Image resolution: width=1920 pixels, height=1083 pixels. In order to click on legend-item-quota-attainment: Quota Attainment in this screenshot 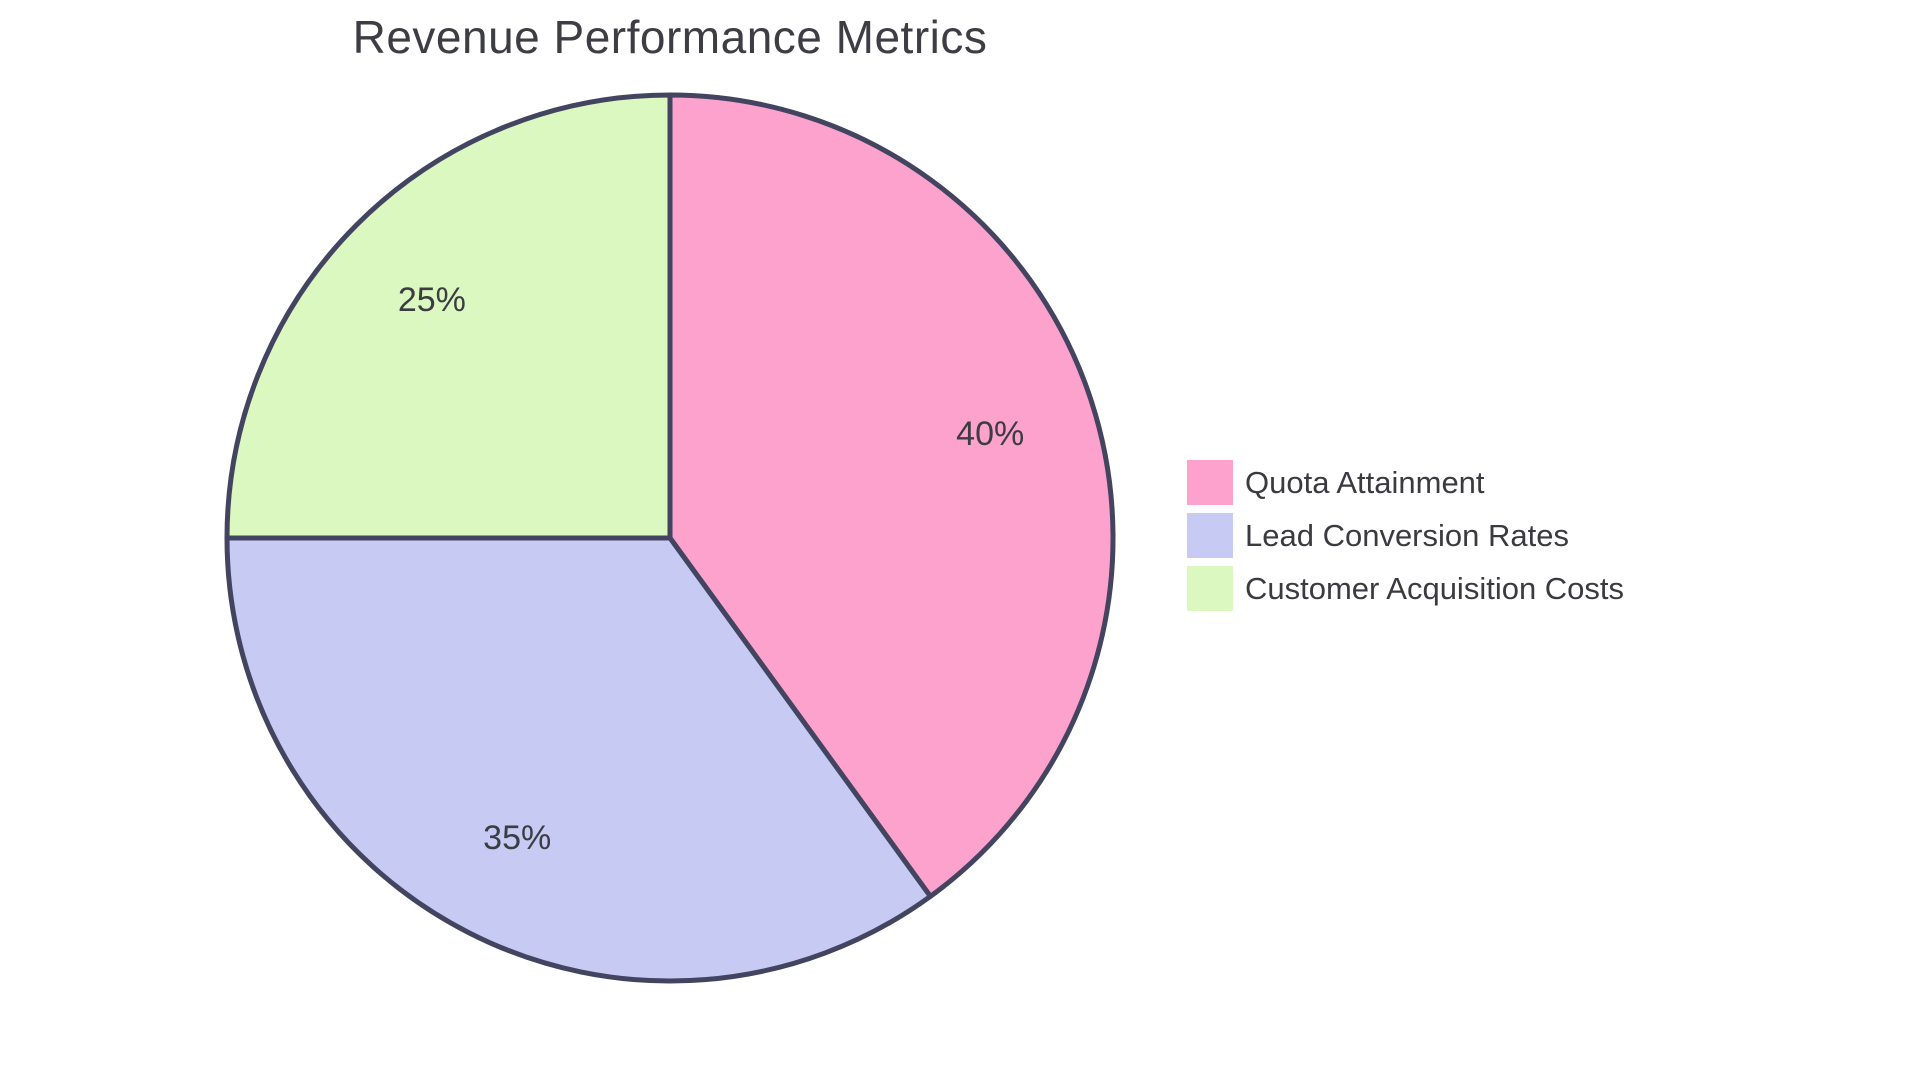, I will do `click(1405, 482)`.